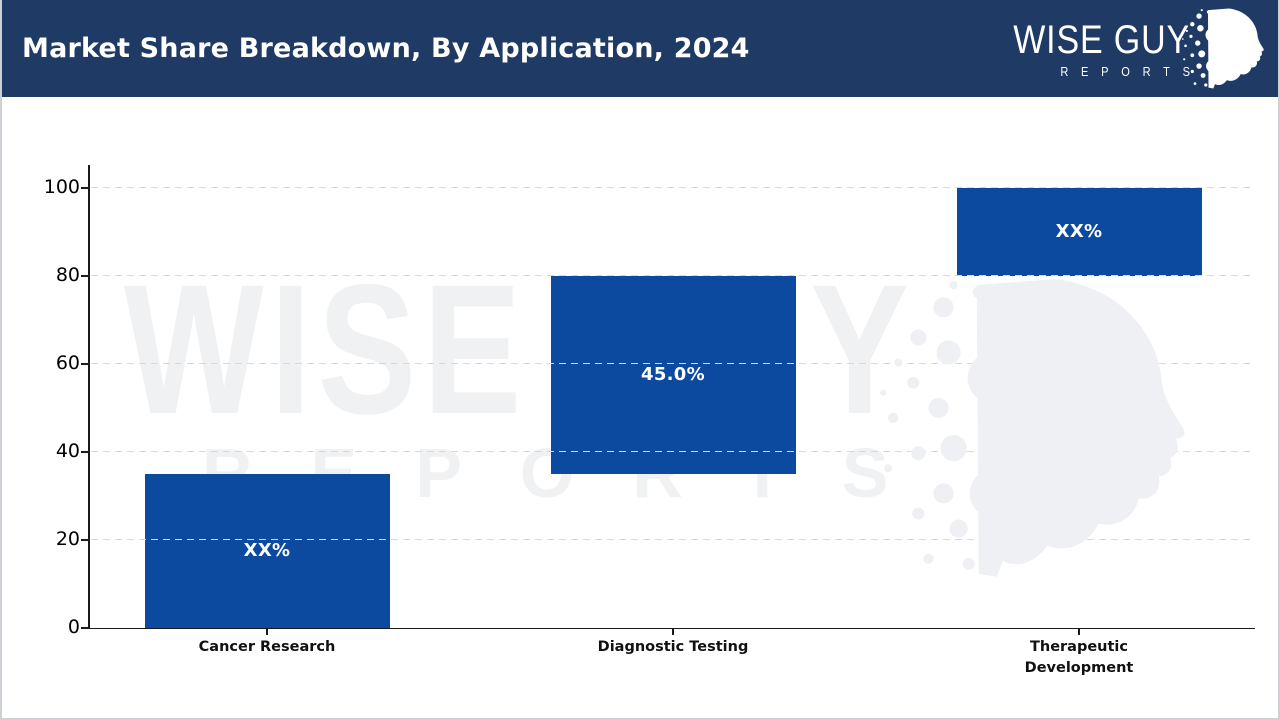  Describe the element at coordinates (61, 186) in the screenshot. I see `y-tick-label-100: 100` at that location.